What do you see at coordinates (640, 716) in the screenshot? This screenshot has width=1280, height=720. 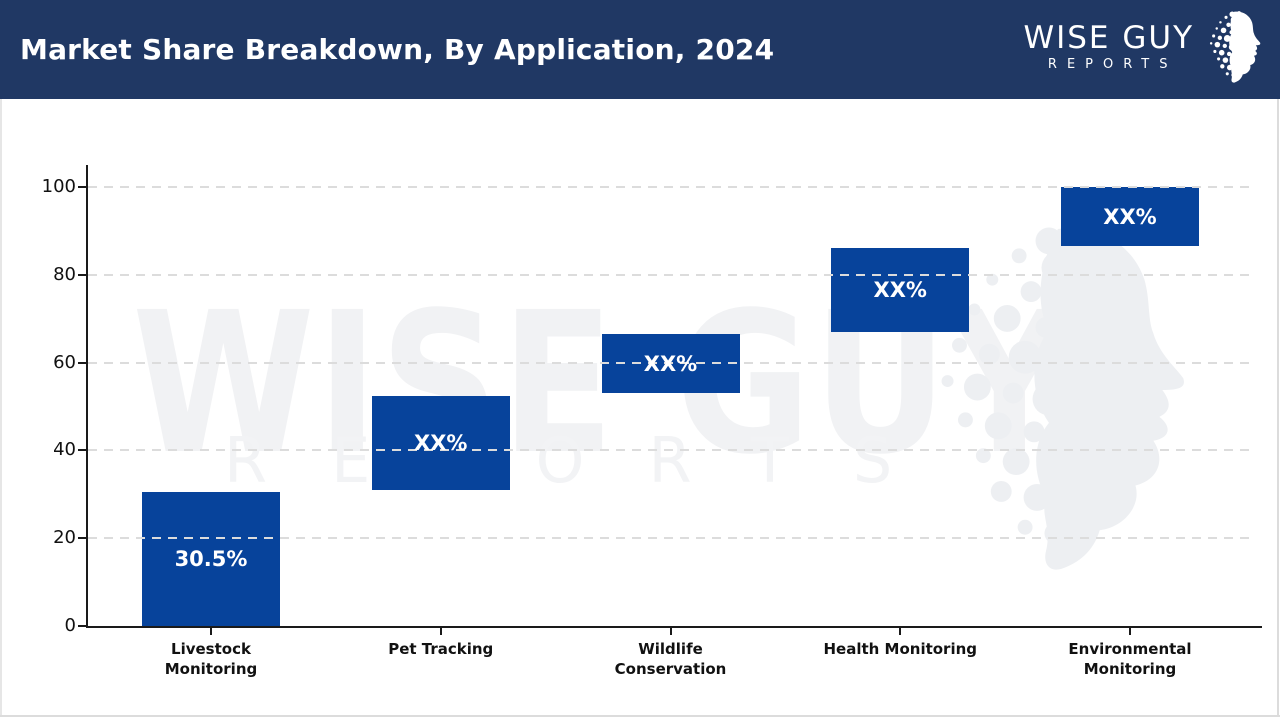 I see `bottom-border` at bounding box center [640, 716].